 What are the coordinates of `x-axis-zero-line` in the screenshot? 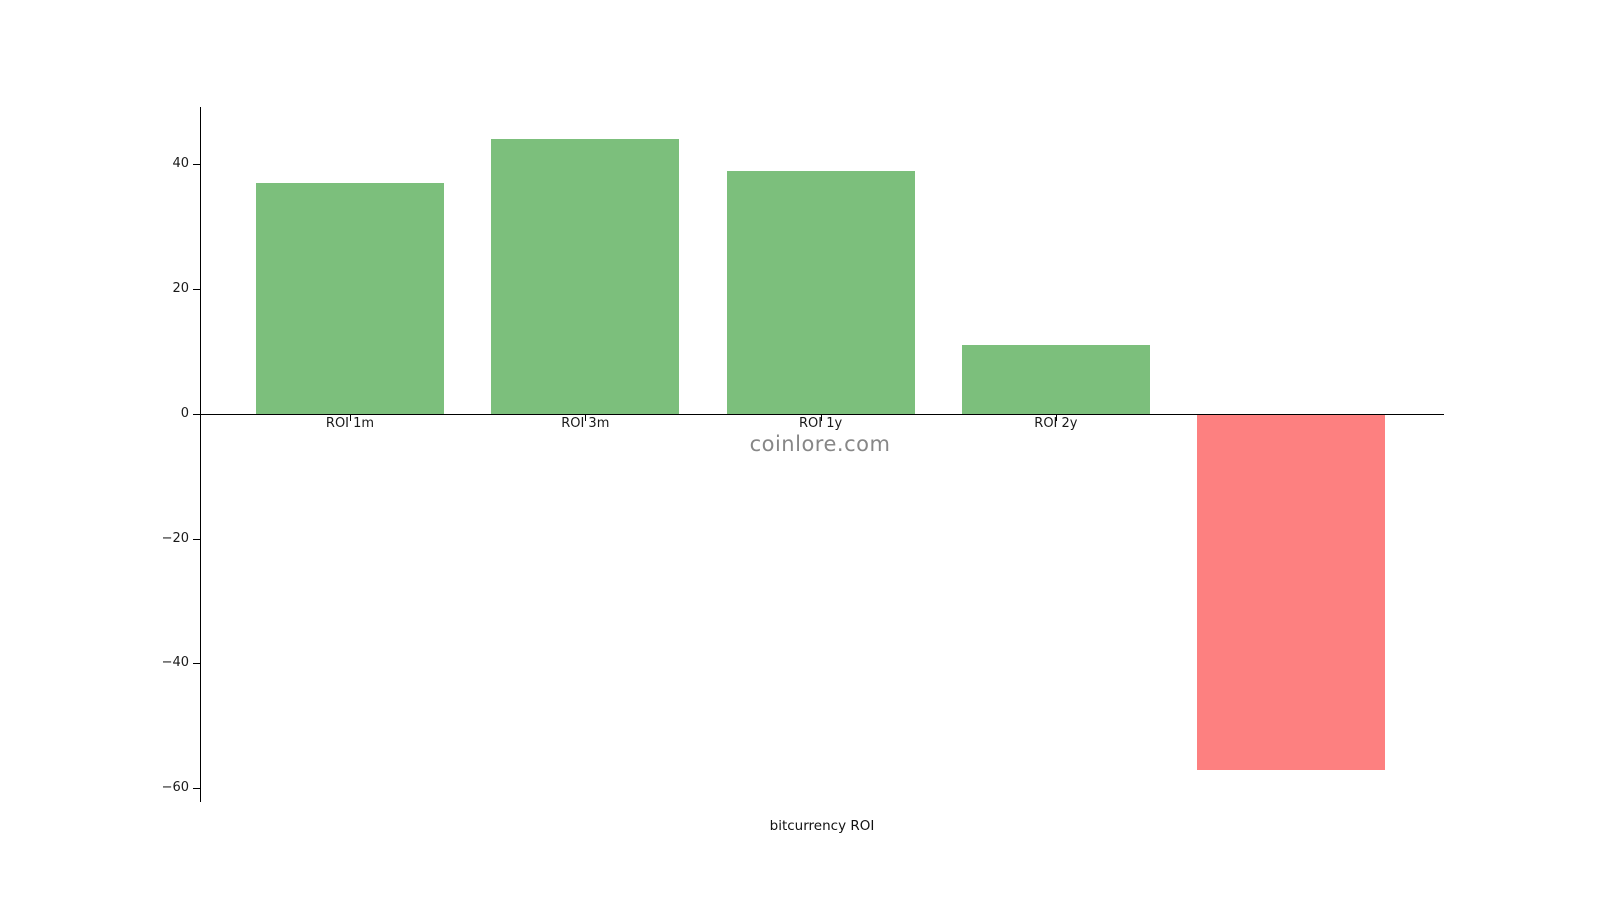 It's located at (822, 414).